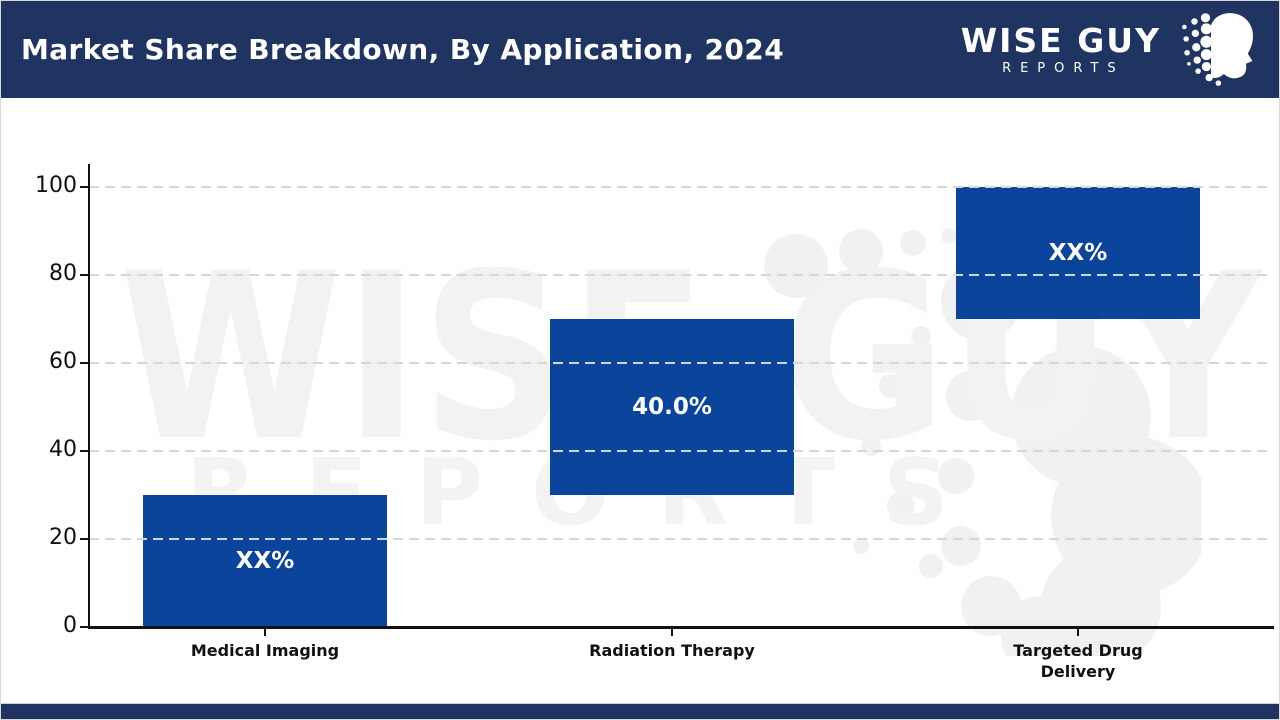 Image resolution: width=1280 pixels, height=720 pixels. I want to click on x-category-label-0: Medical Imaging, so click(265, 650).